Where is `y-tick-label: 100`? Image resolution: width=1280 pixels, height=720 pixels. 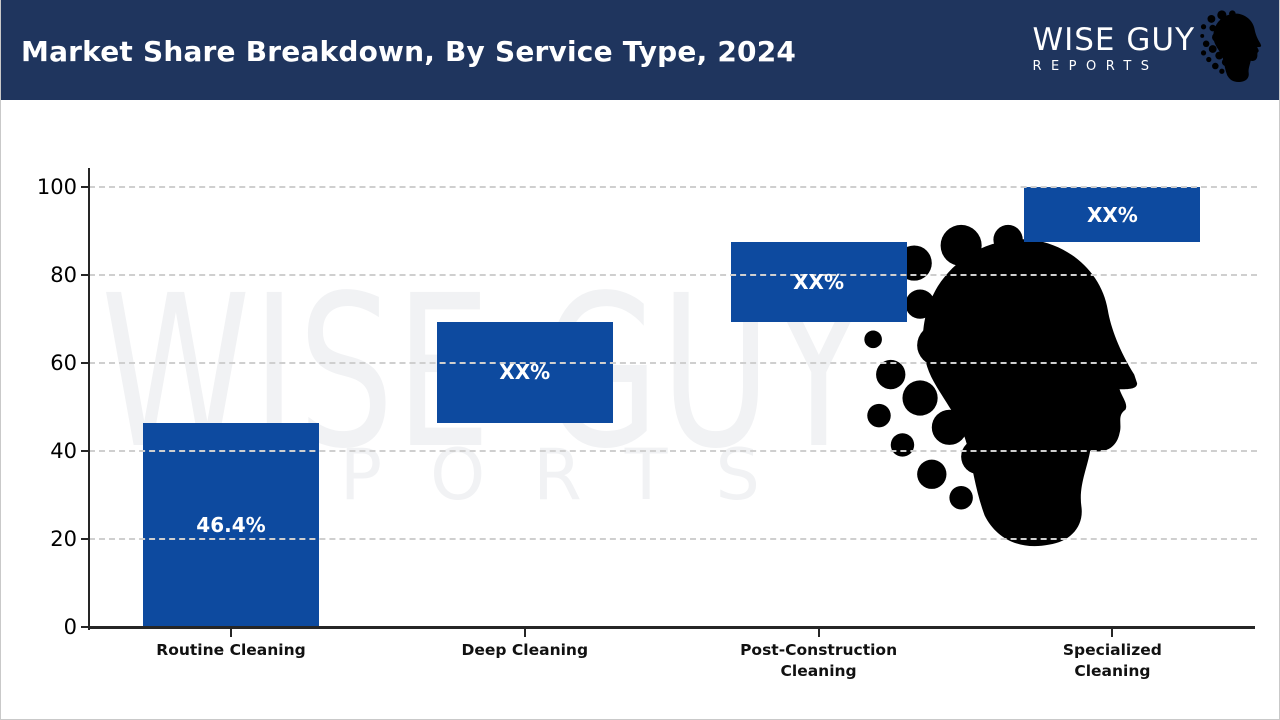 y-tick-label: 100 is located at coordinates (56, 187).